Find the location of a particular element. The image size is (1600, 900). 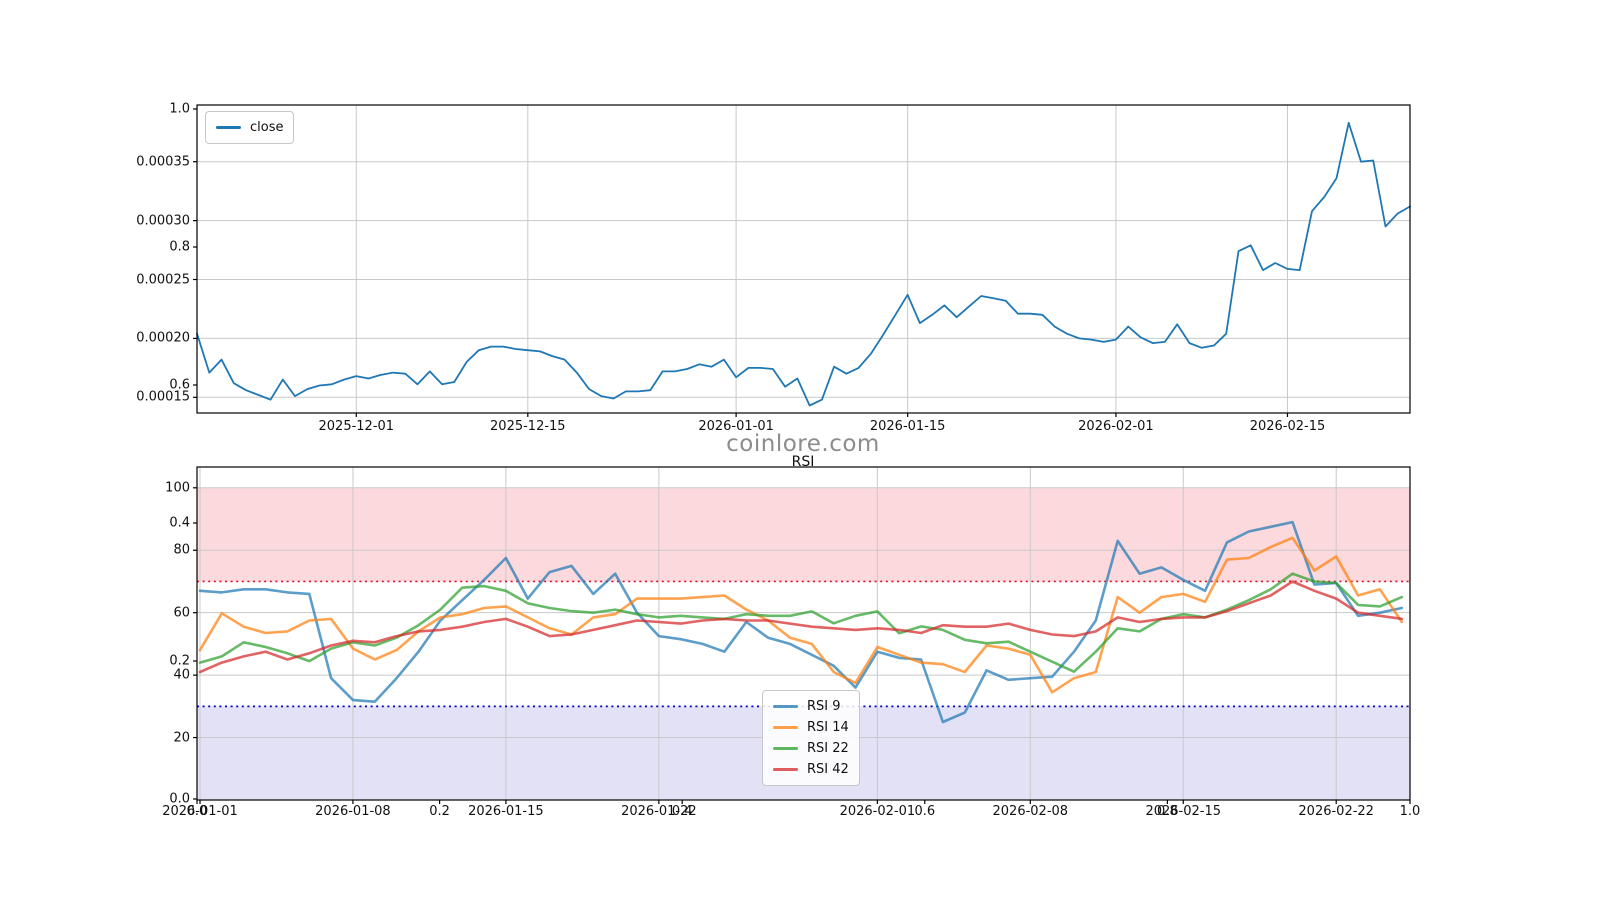

price-date-tick-label: 2026-02-15 is located at coordinates (1287, 426).